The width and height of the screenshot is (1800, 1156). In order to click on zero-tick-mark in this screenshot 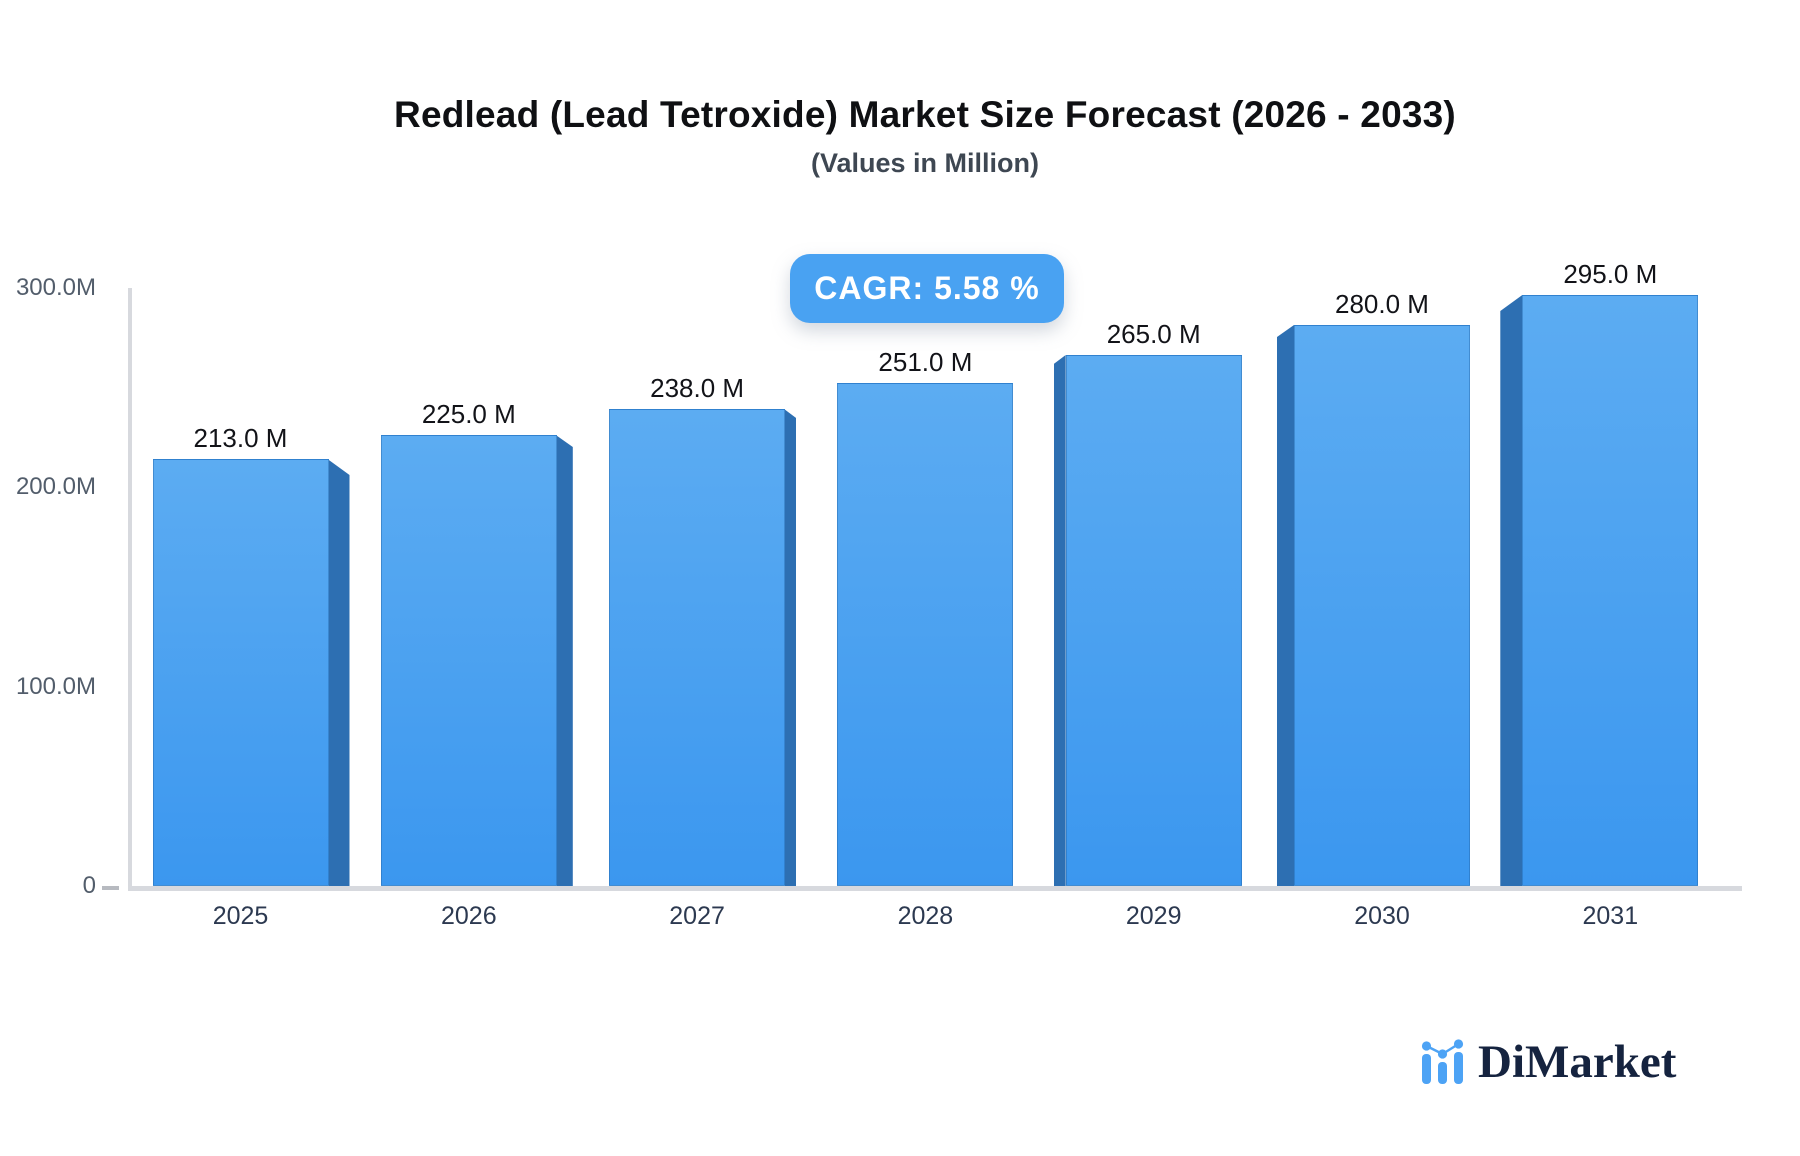, I will do `click(110, 888)`.